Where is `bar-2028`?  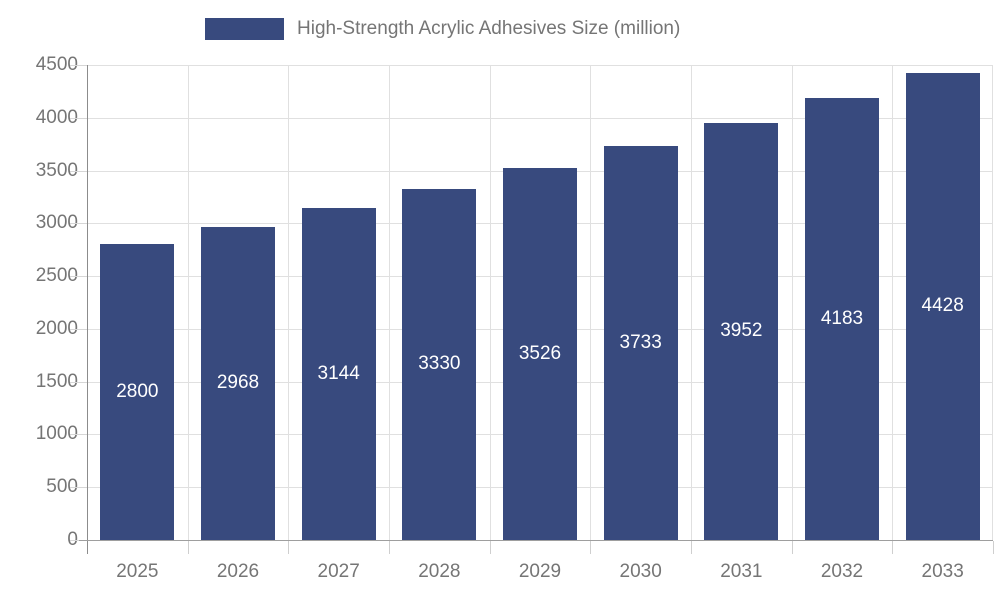
bar-2028 is located at coordinates (439, 364).